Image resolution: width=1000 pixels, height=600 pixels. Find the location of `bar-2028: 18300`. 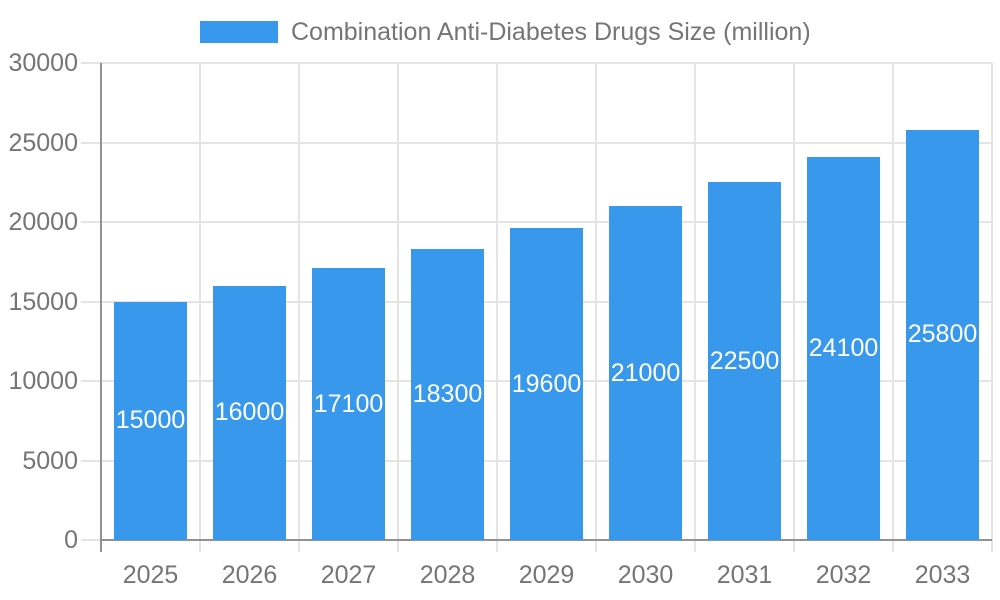

bar-2028: 18300 is located at coordinates (447, 394).